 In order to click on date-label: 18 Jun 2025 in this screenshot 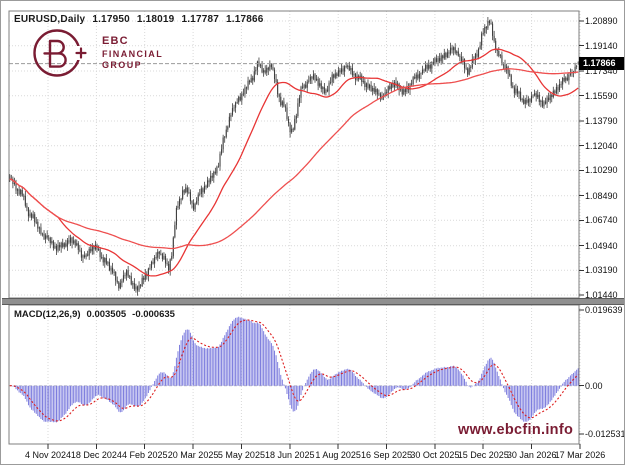, I will do `click(290, 455)`.